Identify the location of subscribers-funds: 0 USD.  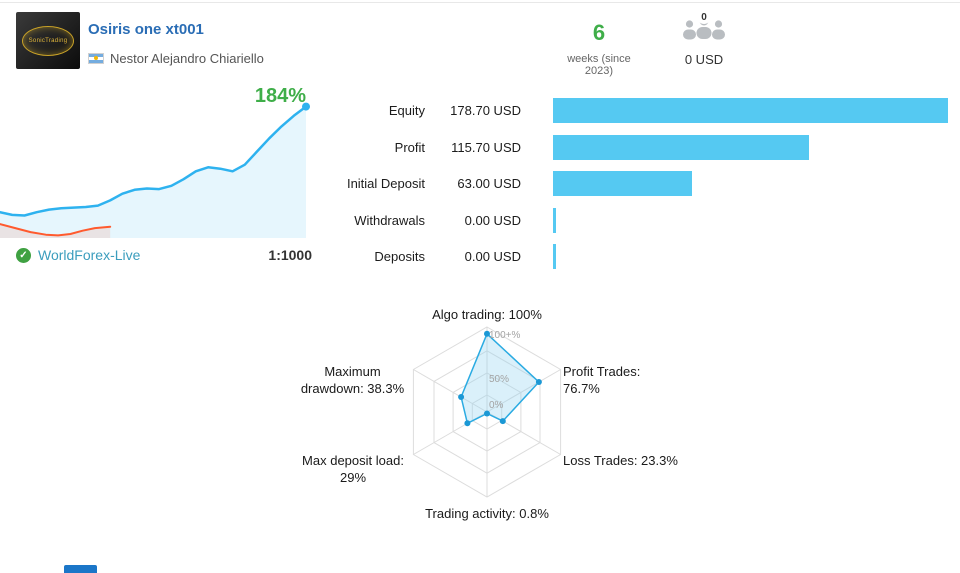
(704, 59).